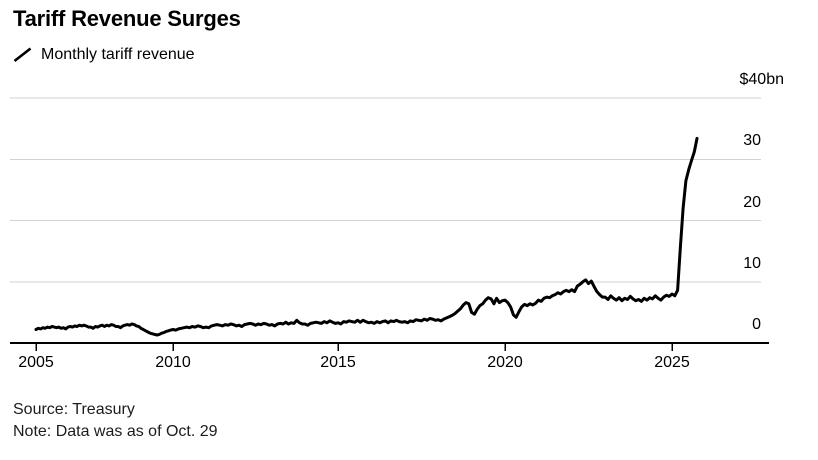 This screenshot has height=460, width=818. I want to click on x-tick-label: 2005, so click(36, 362).